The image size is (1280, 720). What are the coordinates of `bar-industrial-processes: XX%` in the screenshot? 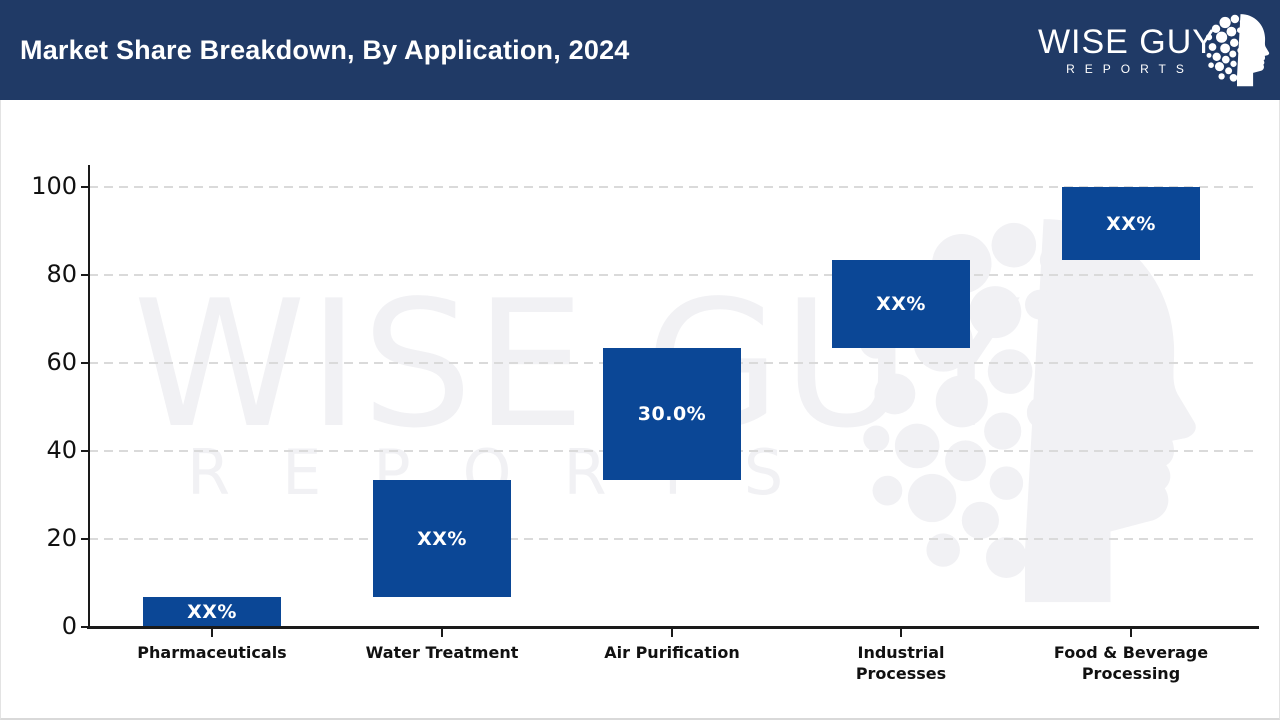 It's located at (901, 304).